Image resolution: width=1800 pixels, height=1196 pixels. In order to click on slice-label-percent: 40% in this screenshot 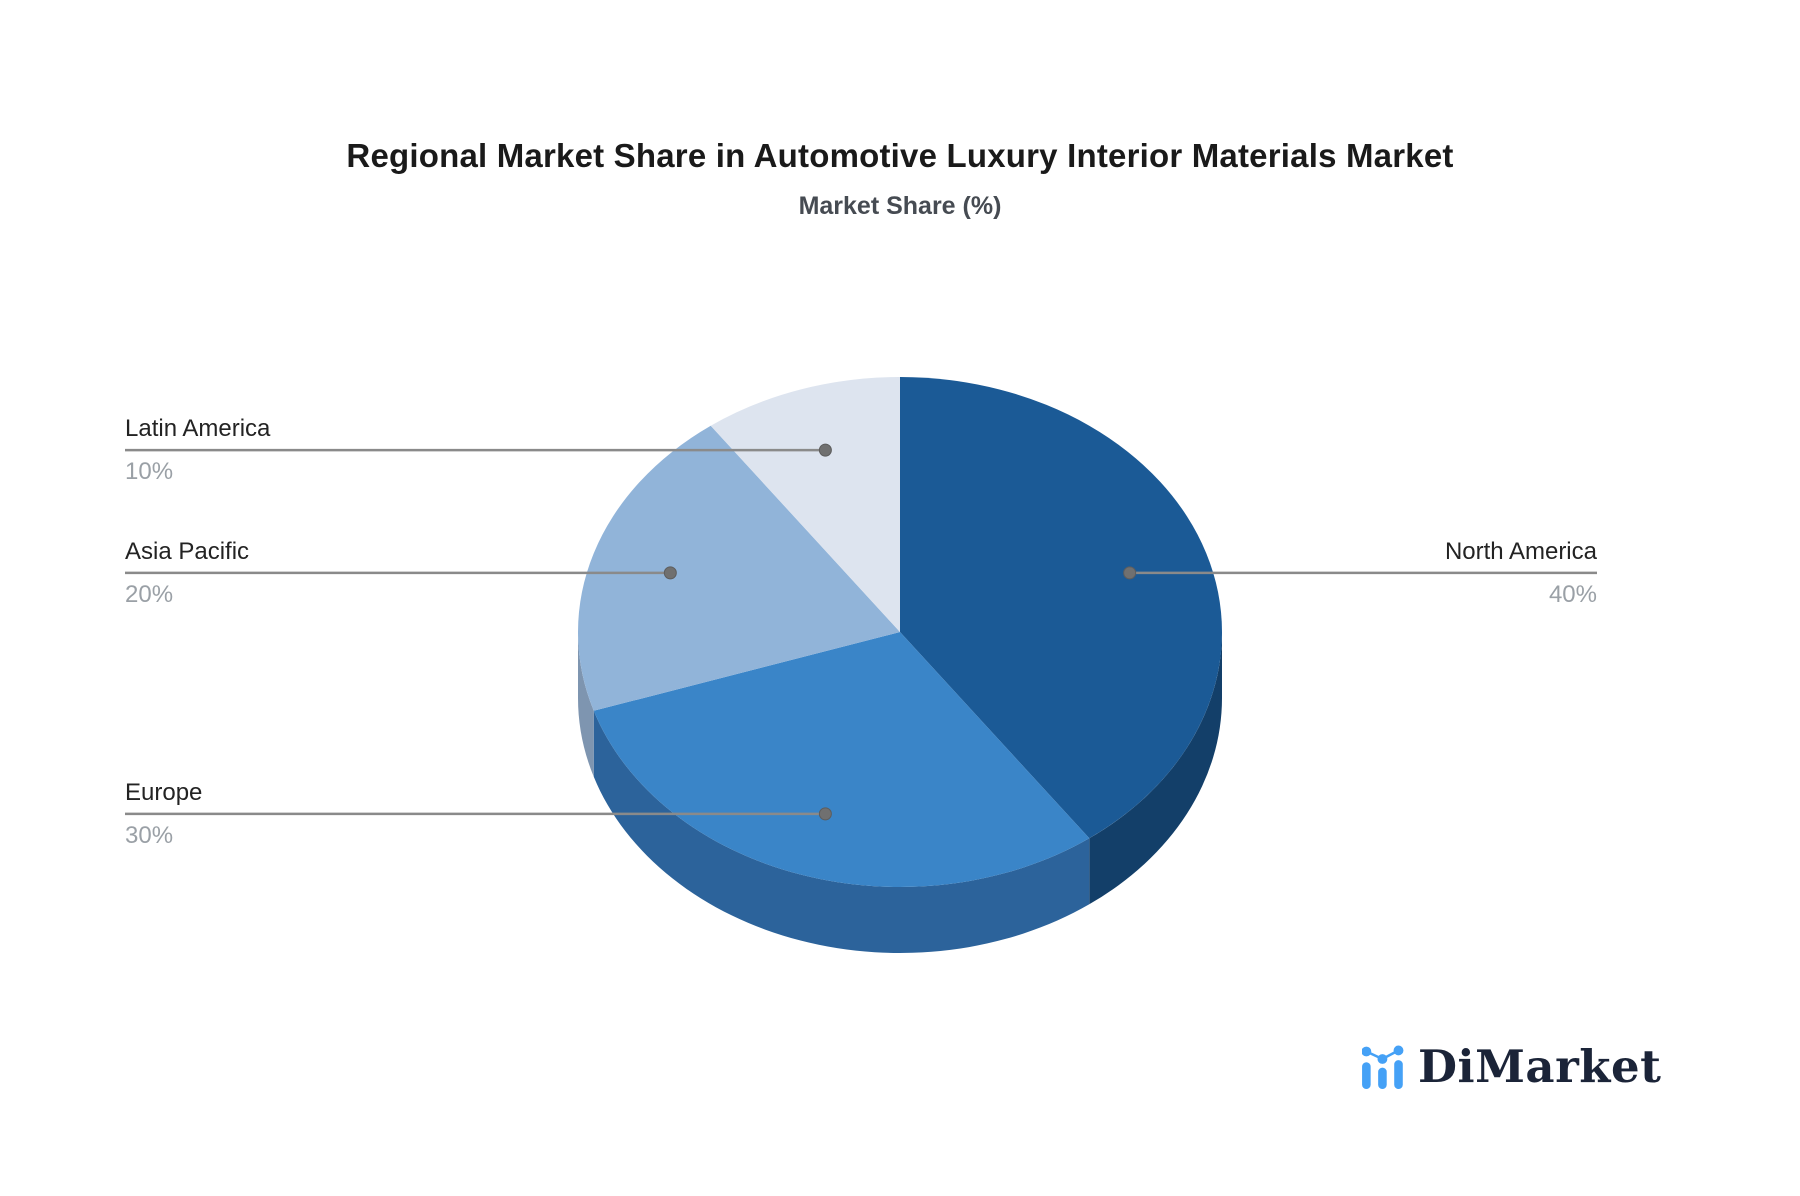, I will do `click(1572, 594)`.